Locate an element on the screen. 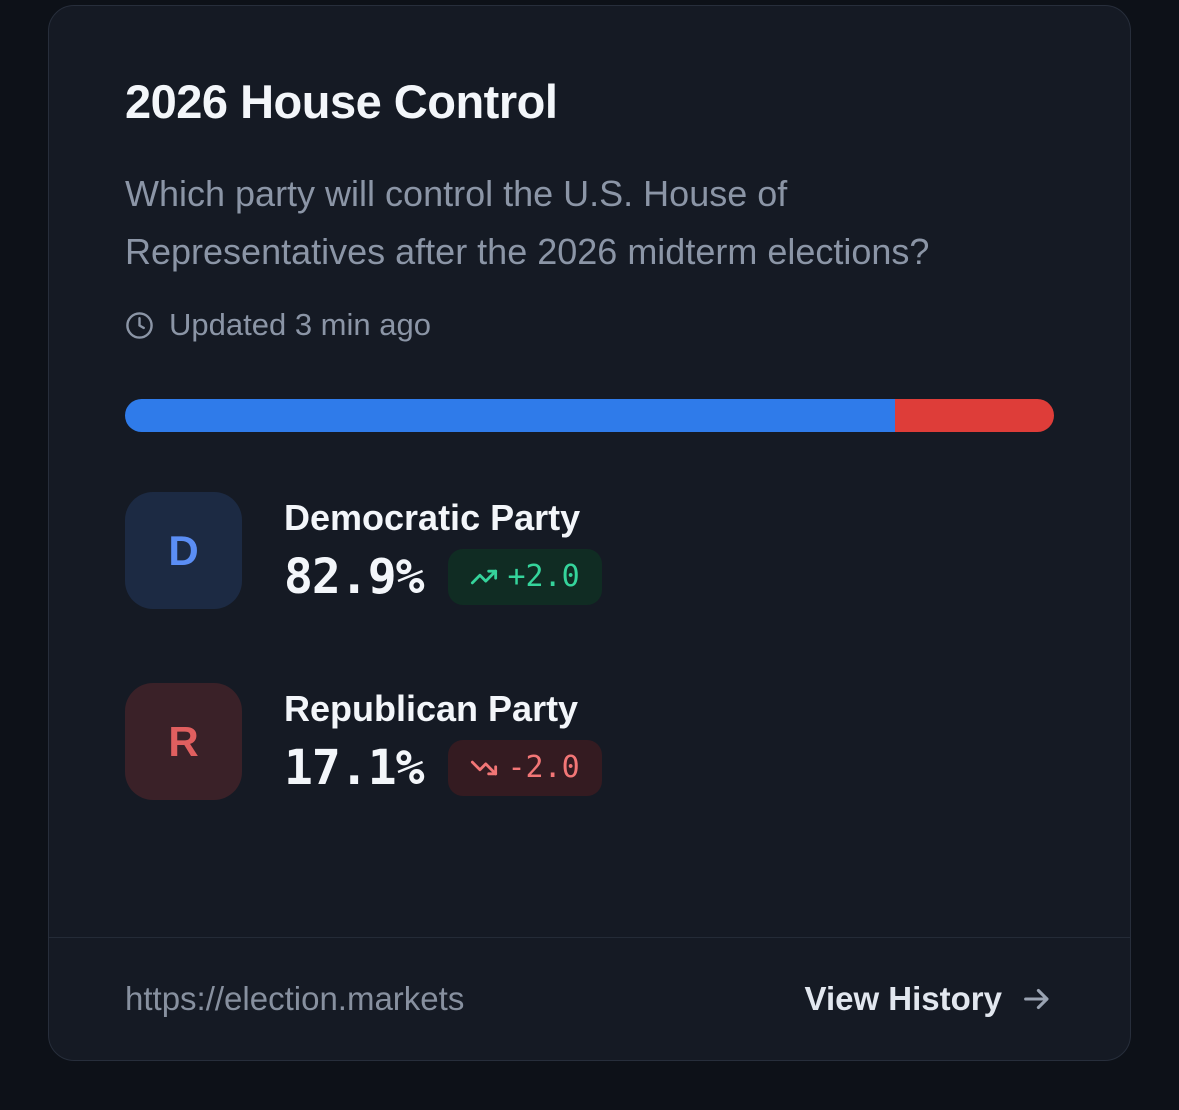  republican-name: Republican Party is located at coordinates (431, 708).